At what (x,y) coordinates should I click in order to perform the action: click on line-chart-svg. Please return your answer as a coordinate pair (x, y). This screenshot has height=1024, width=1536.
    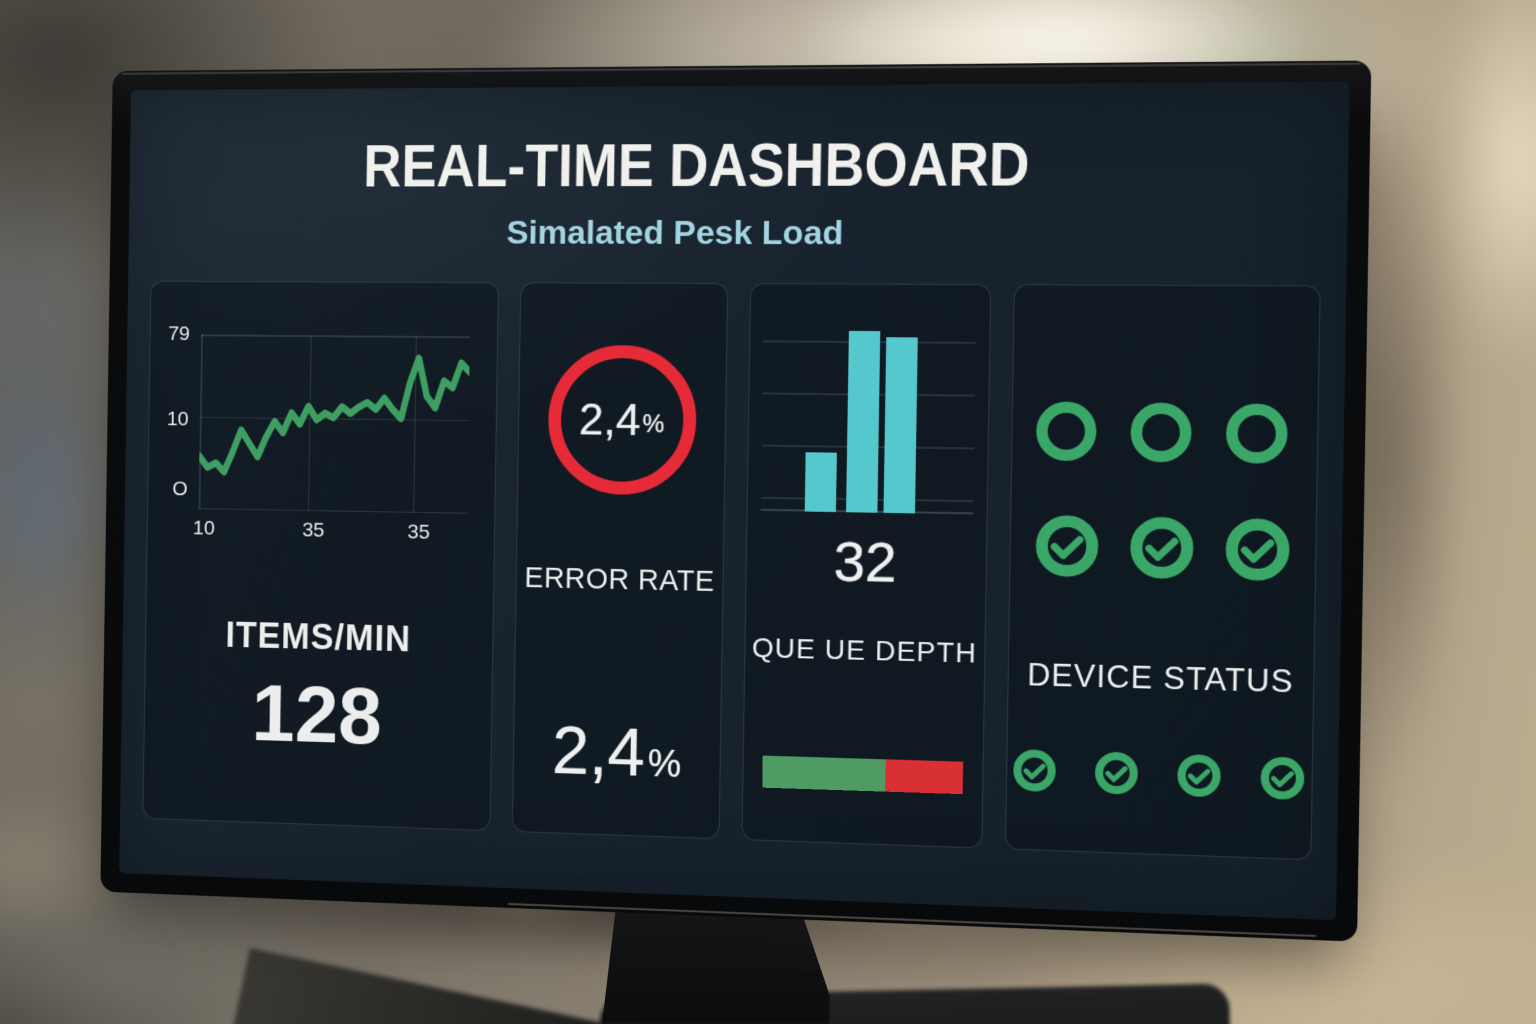
    Looking at the image, I should click on (335, 423).